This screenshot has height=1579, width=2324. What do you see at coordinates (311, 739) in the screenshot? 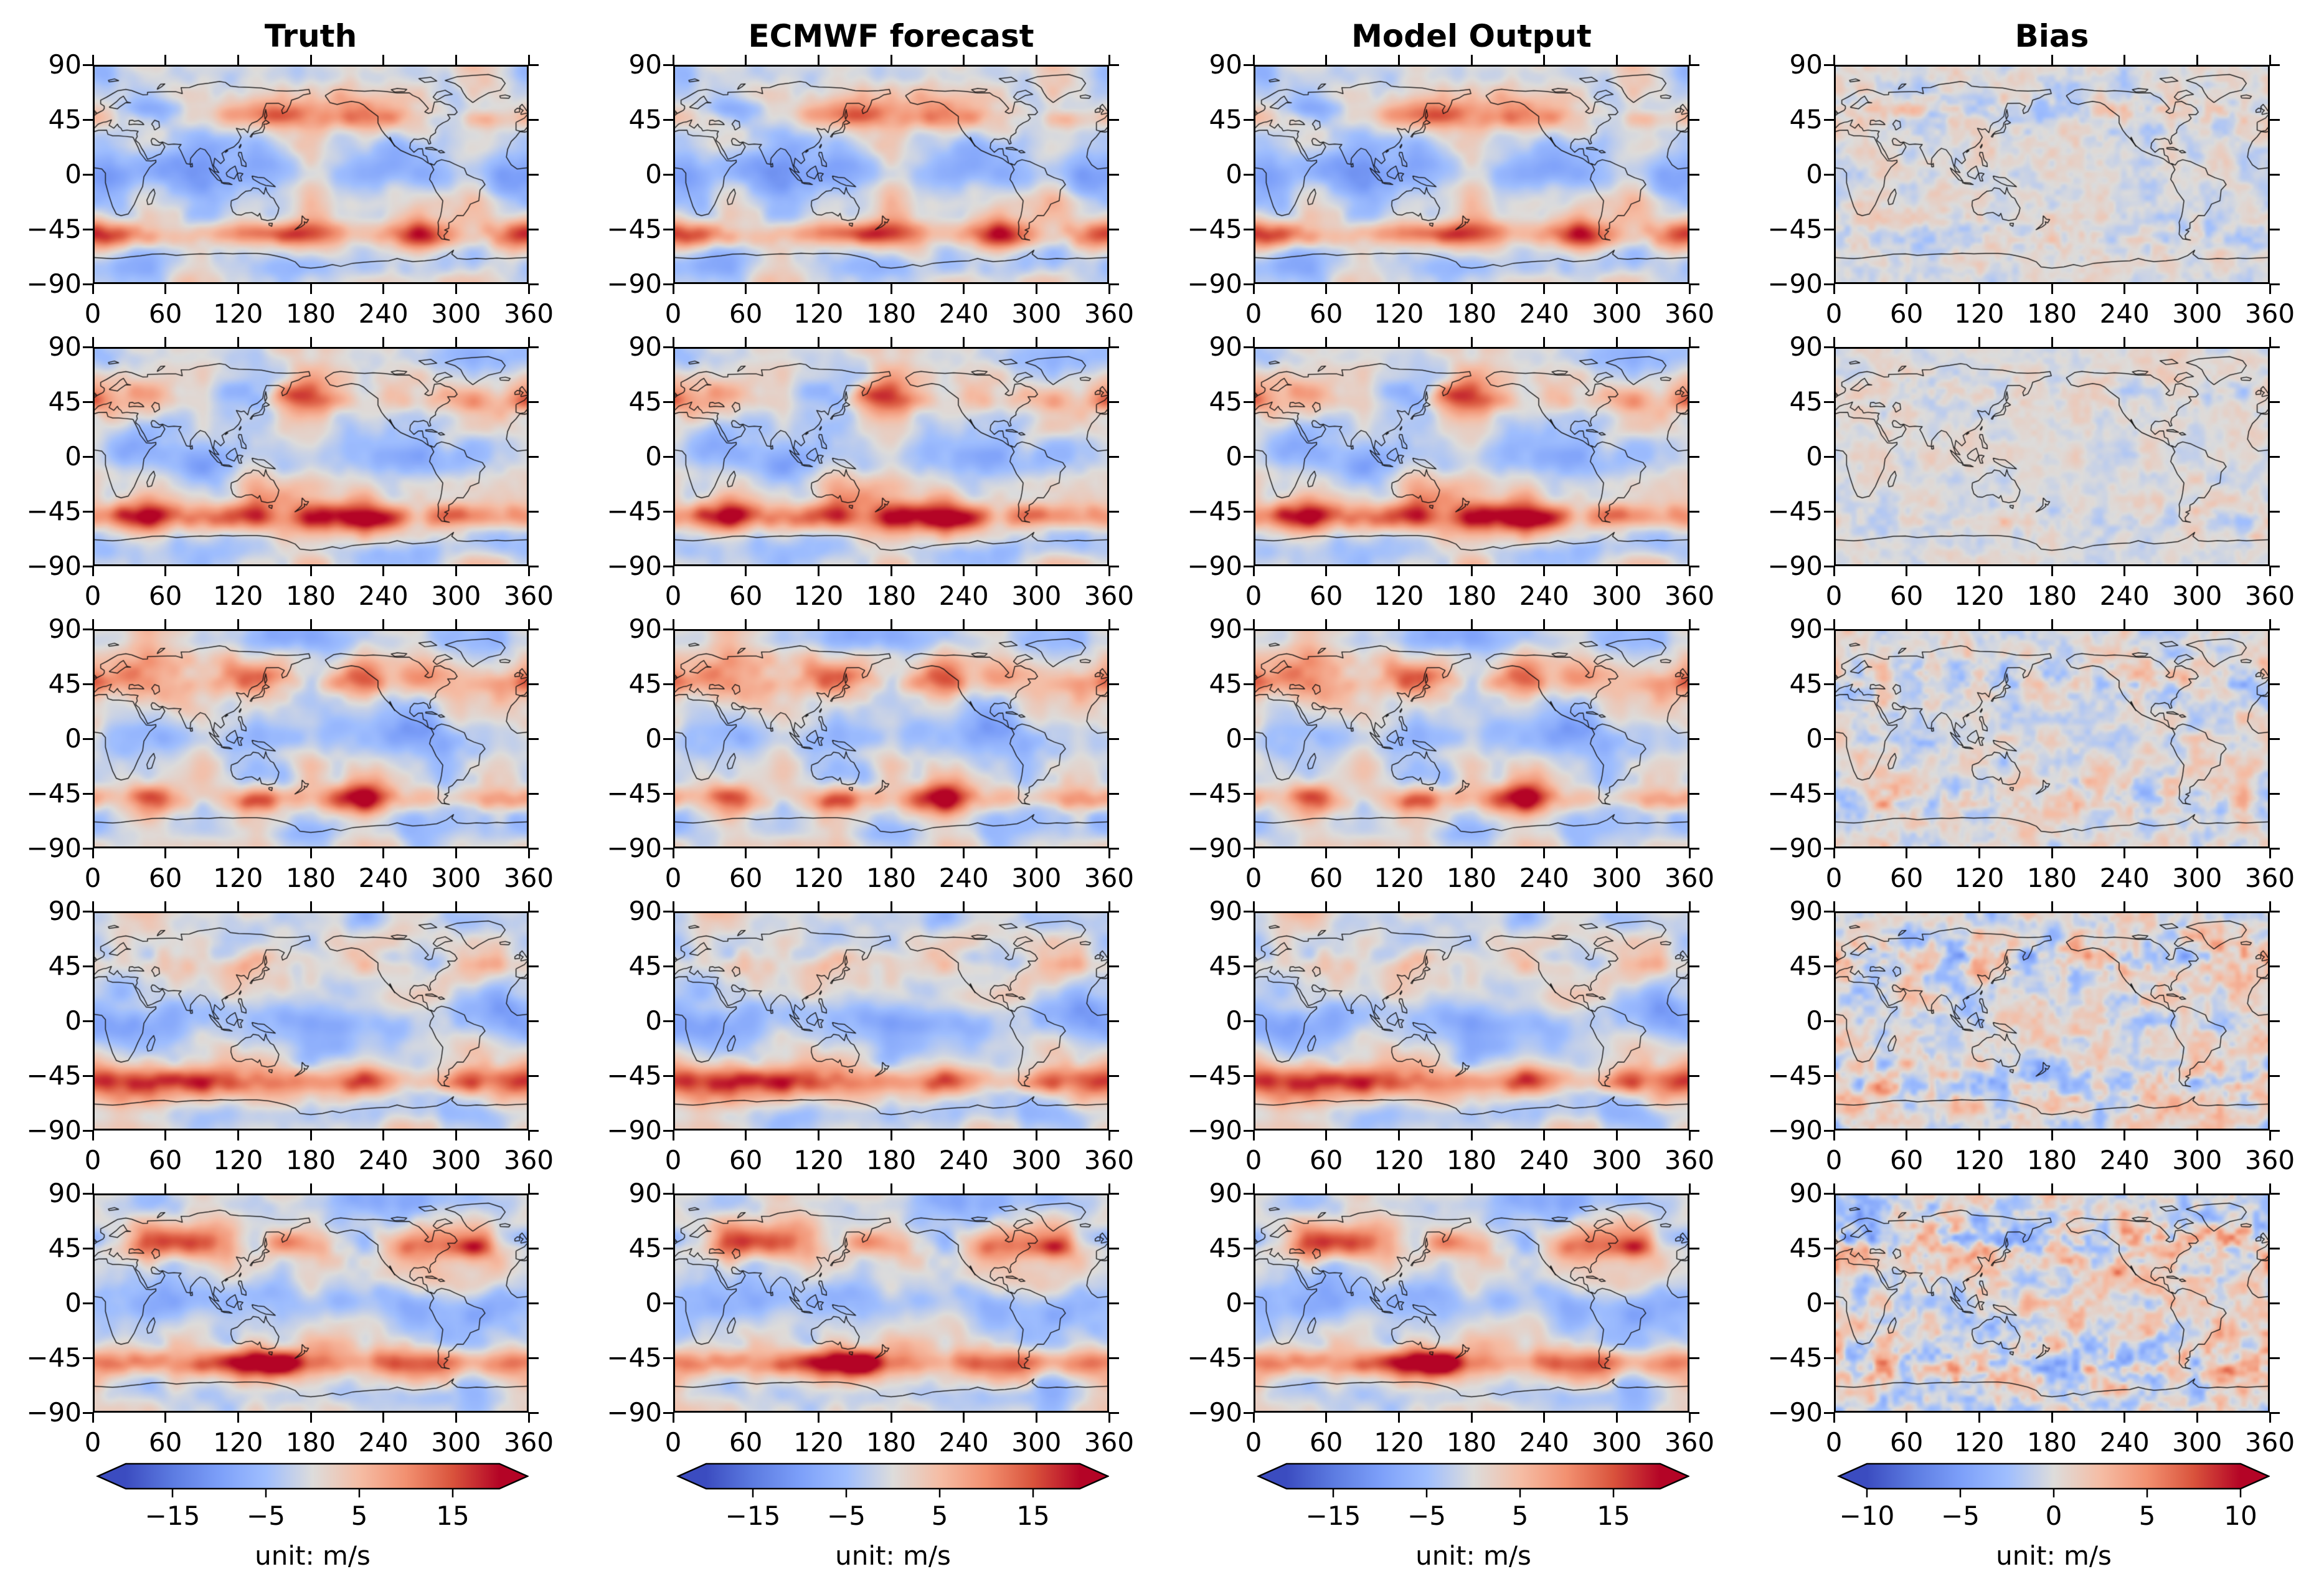
I see `map-canvas-truth-row3` at bounding box center [311, 739].